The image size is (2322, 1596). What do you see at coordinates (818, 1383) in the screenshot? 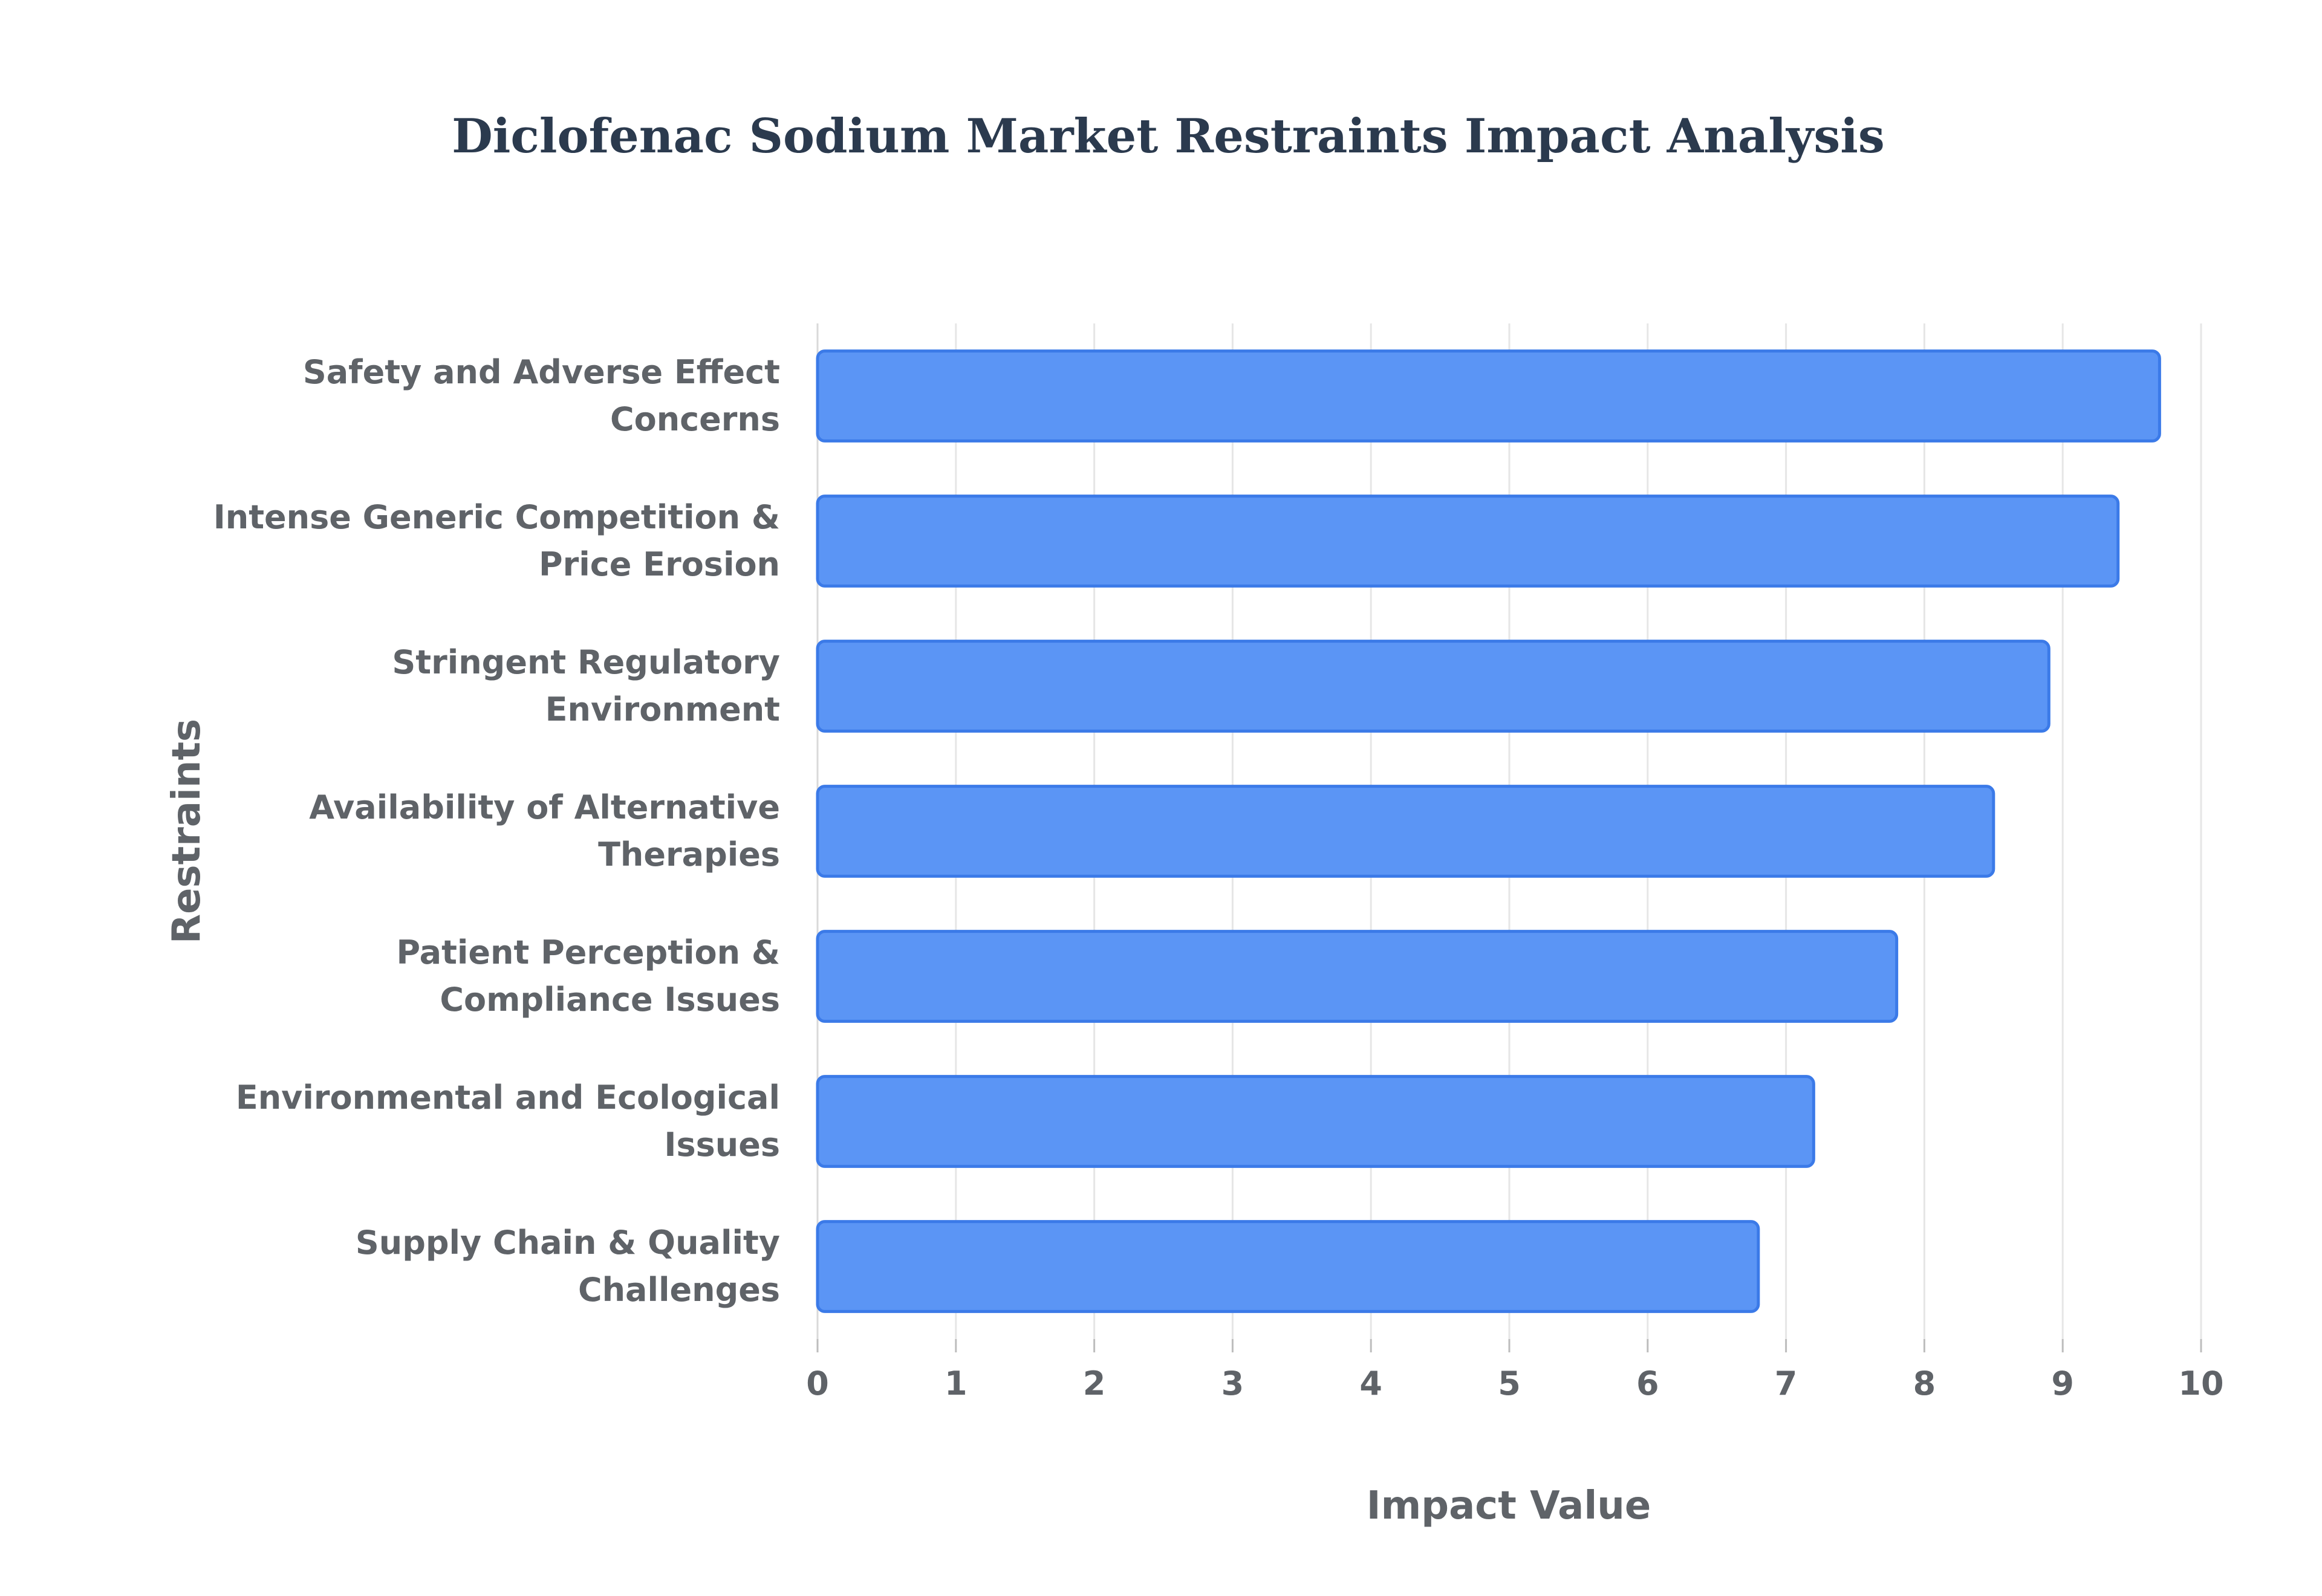
I see `tick-label-x-0: 0` at bounding box center [818, 1383].